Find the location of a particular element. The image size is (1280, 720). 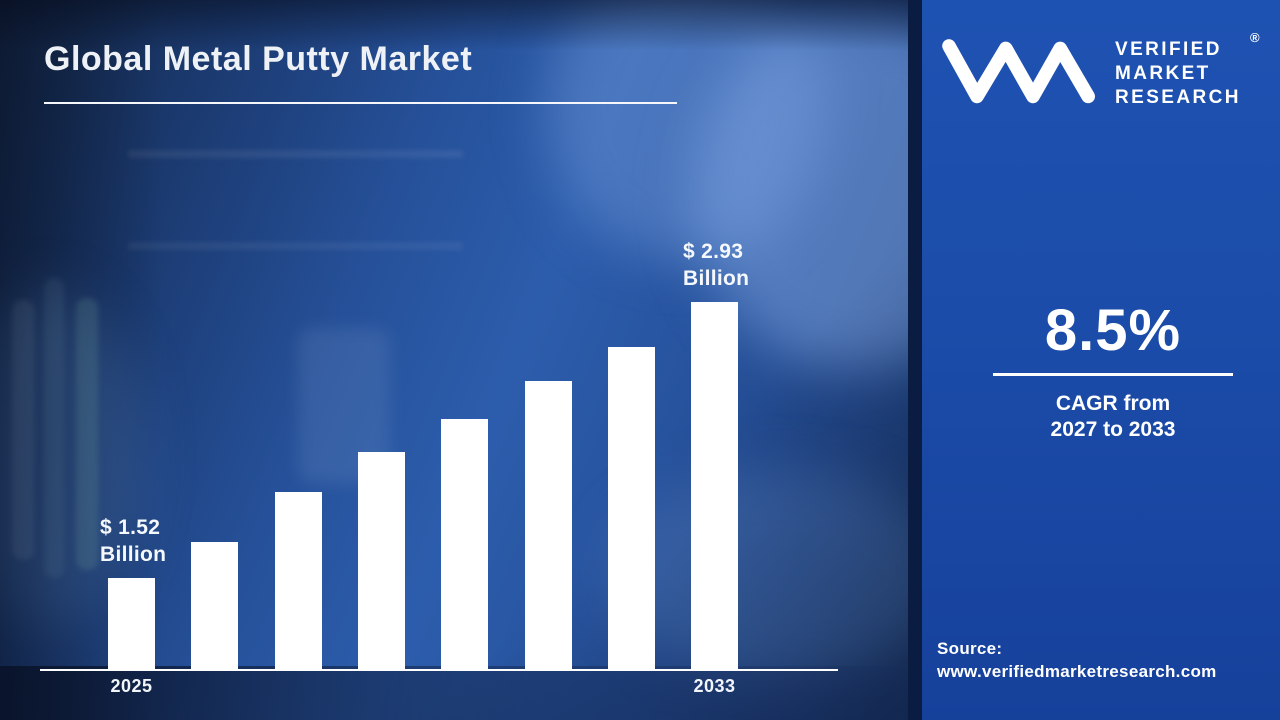

bar-data-label: $ 2.93 Billion is located at coordinates (716, 265).